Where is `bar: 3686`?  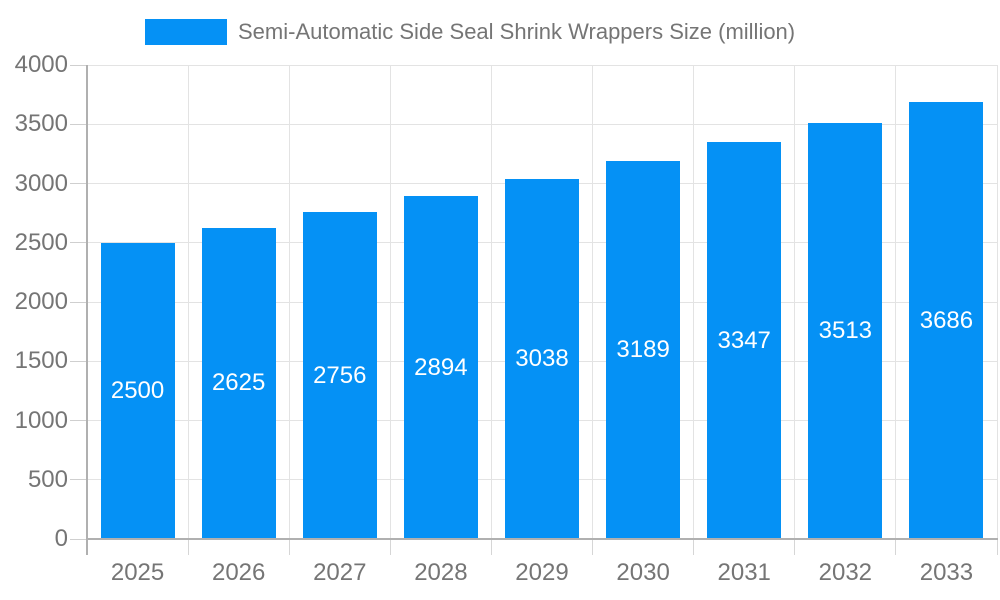
bar: 3686 is located at coordinates (946, 320).